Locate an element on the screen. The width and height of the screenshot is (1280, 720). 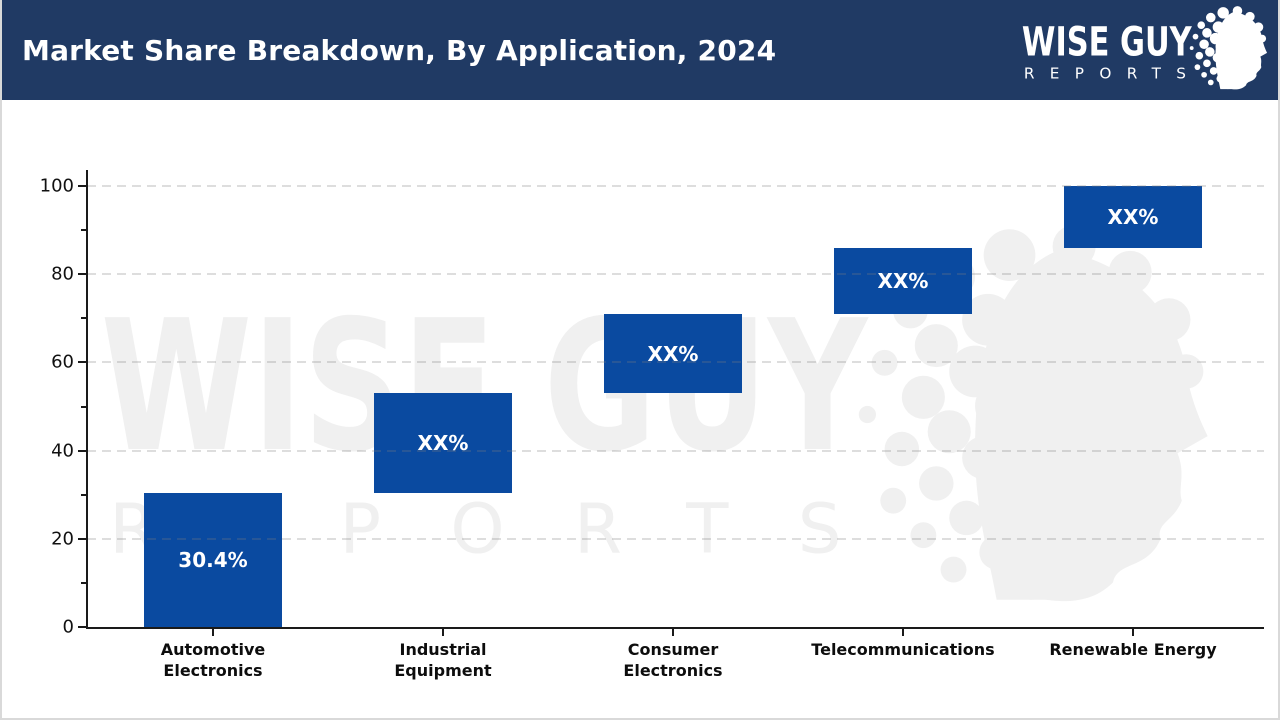
y-axis-label: 20 is located at coordinates (62, 539).